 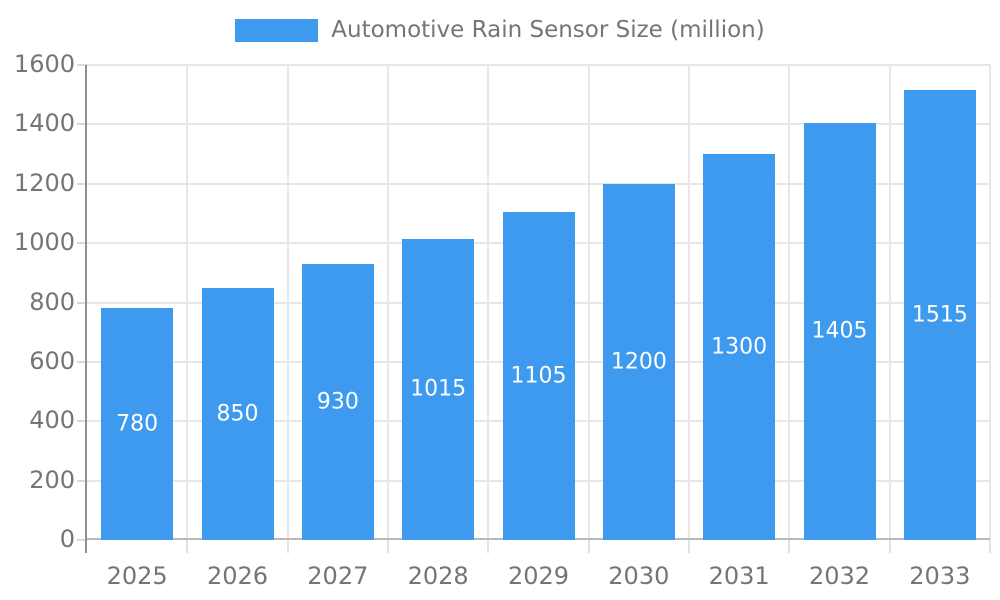 What do you see at coordinates (52, 420) in the screenshot?
I see `y-axis-label: 400` at bounding box center [52, 420].